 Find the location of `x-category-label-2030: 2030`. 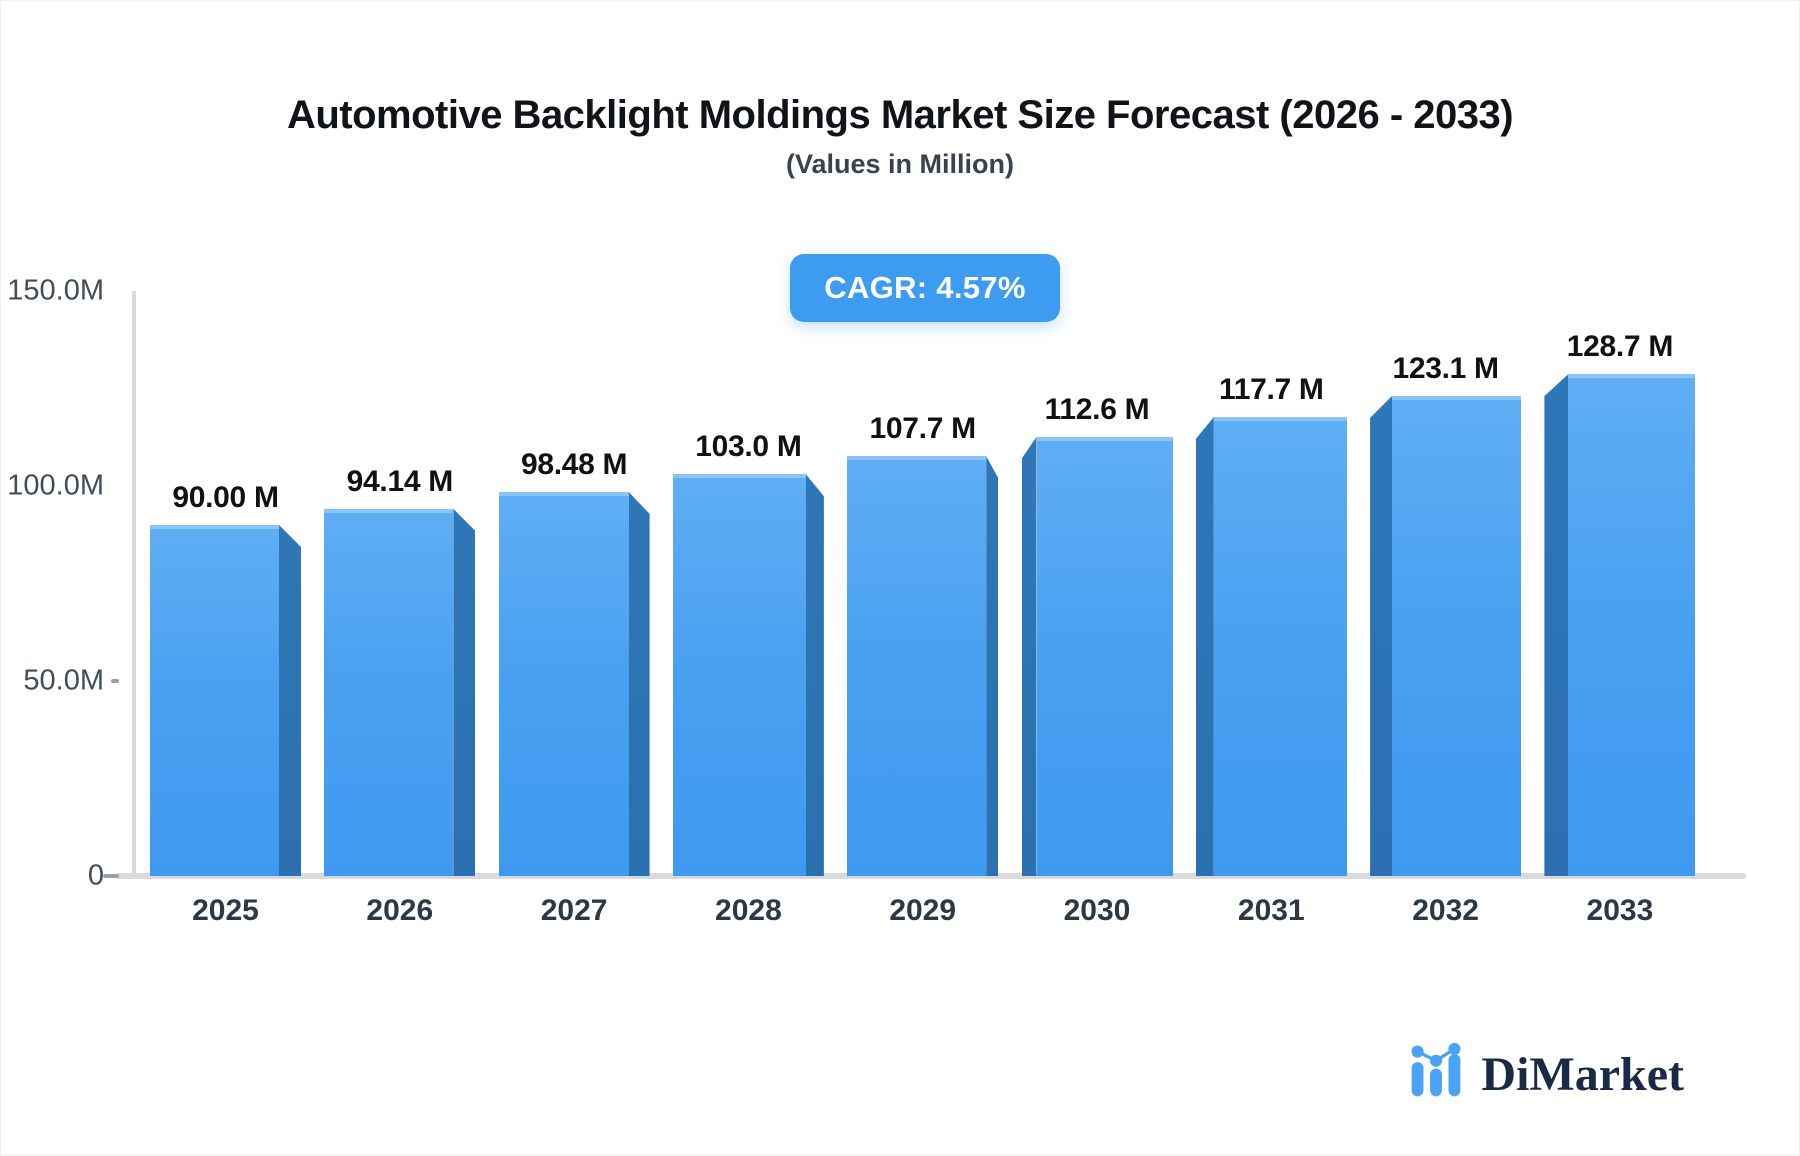

x-category-label-2030: 2030 is located at coordinates (1097, 910).